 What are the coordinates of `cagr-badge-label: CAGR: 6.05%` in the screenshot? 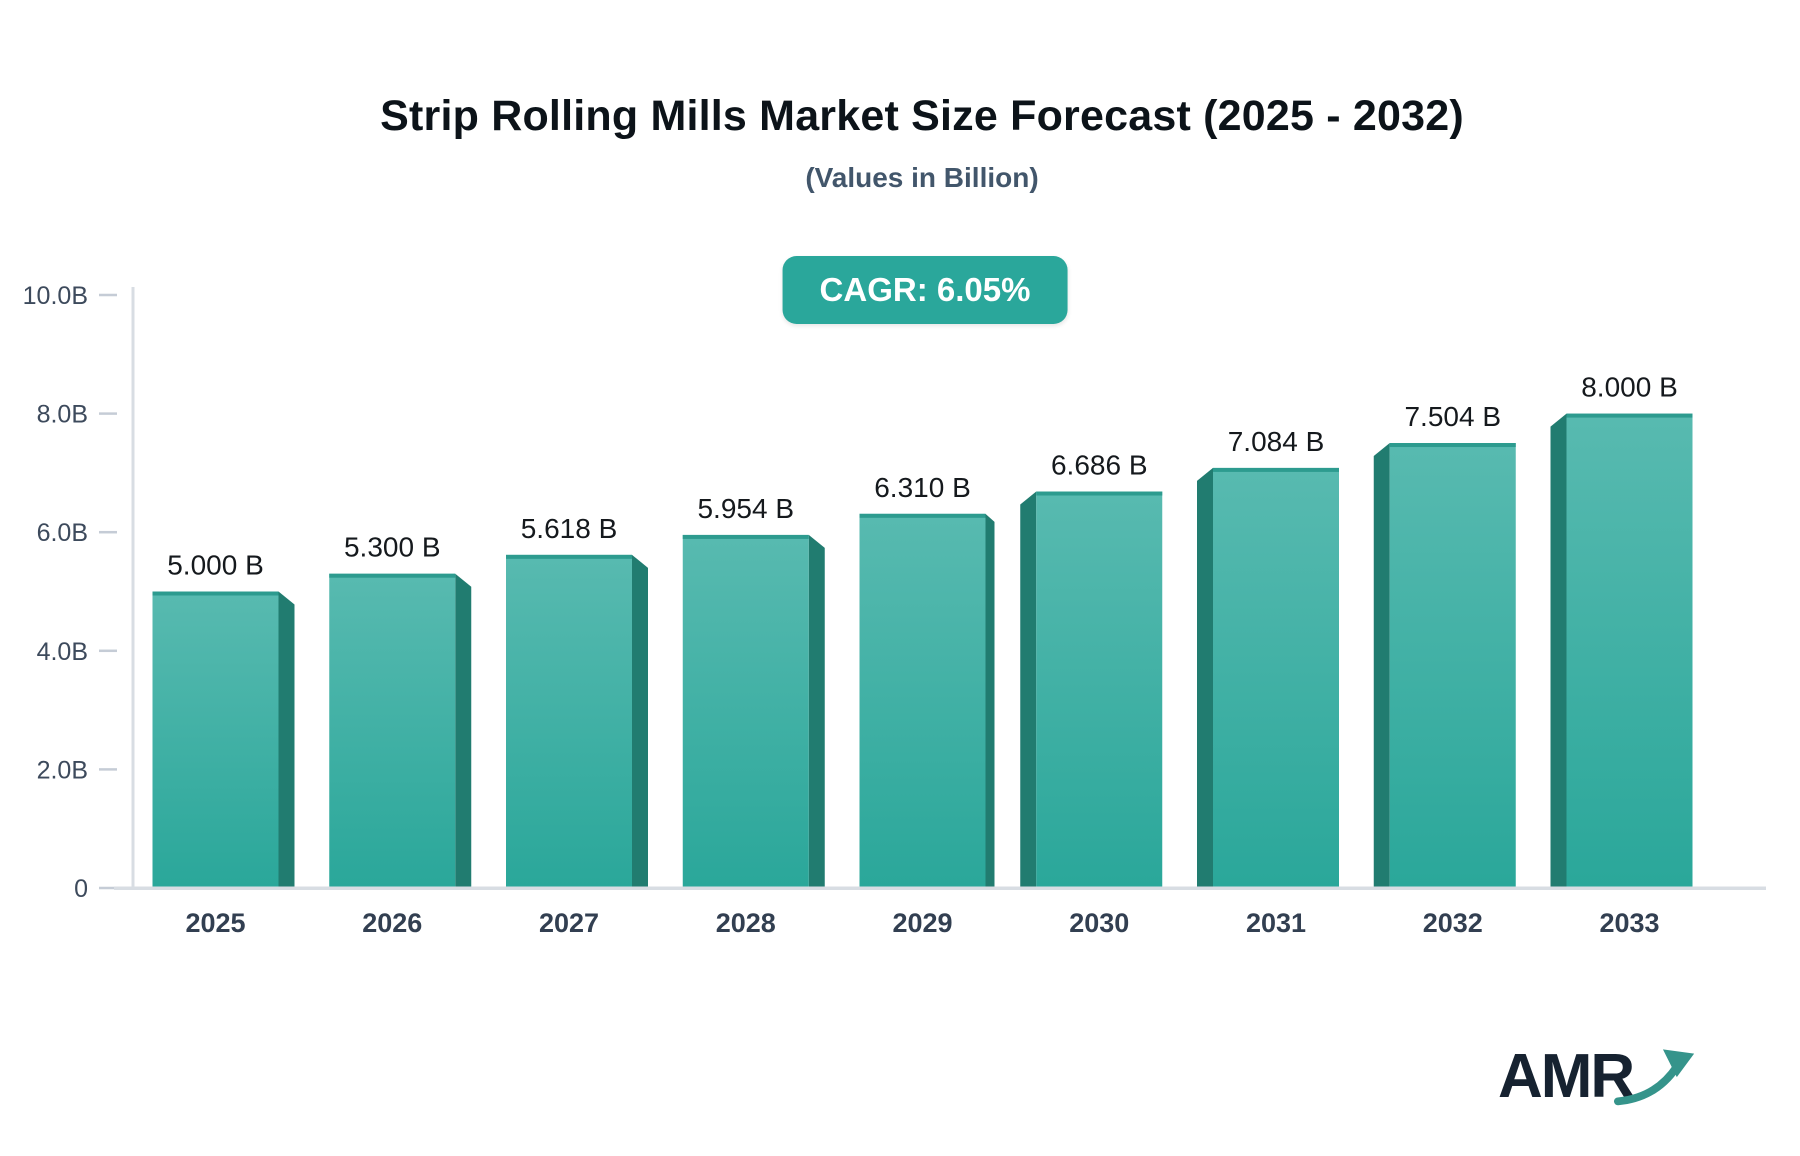 It's located at (925, 289).